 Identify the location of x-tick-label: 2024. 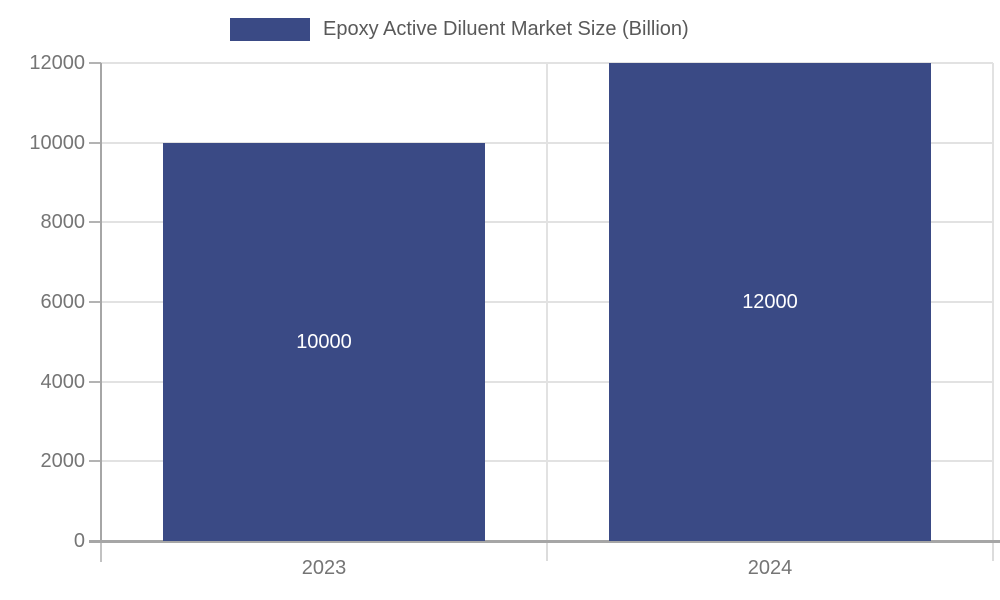
(770, 568).